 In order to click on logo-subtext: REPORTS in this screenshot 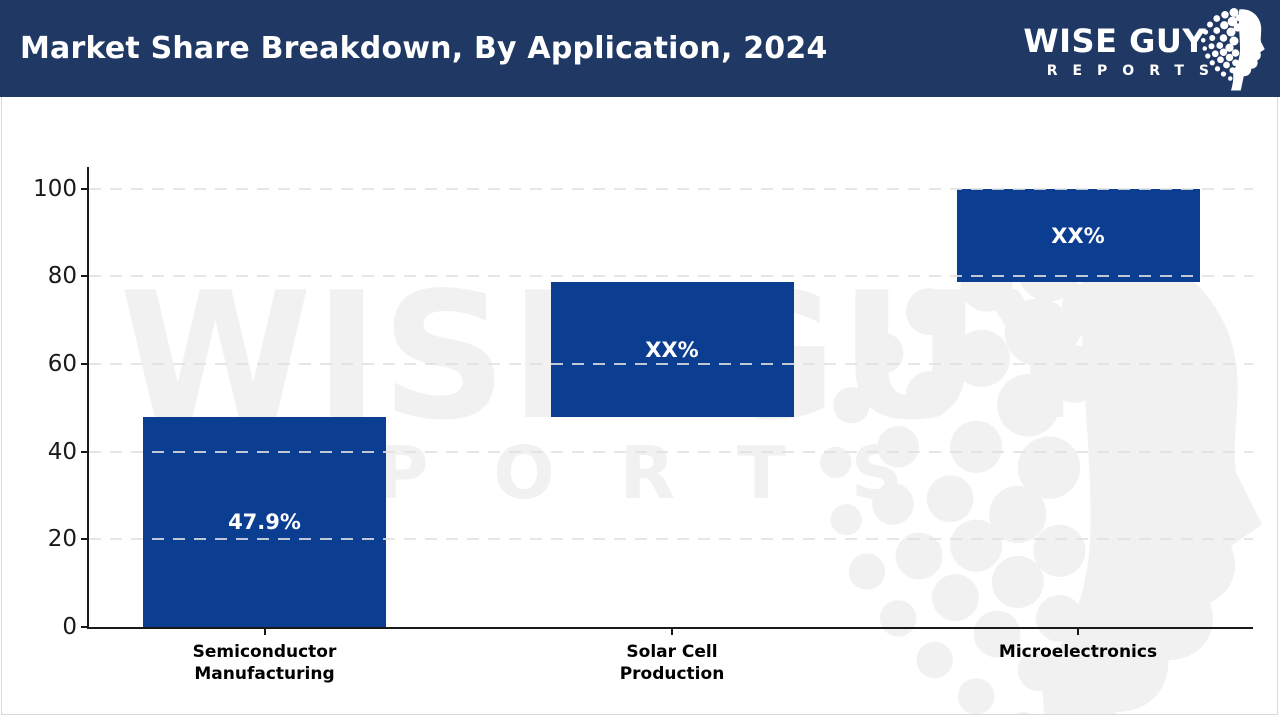, I will do `click(1135, 71)`.